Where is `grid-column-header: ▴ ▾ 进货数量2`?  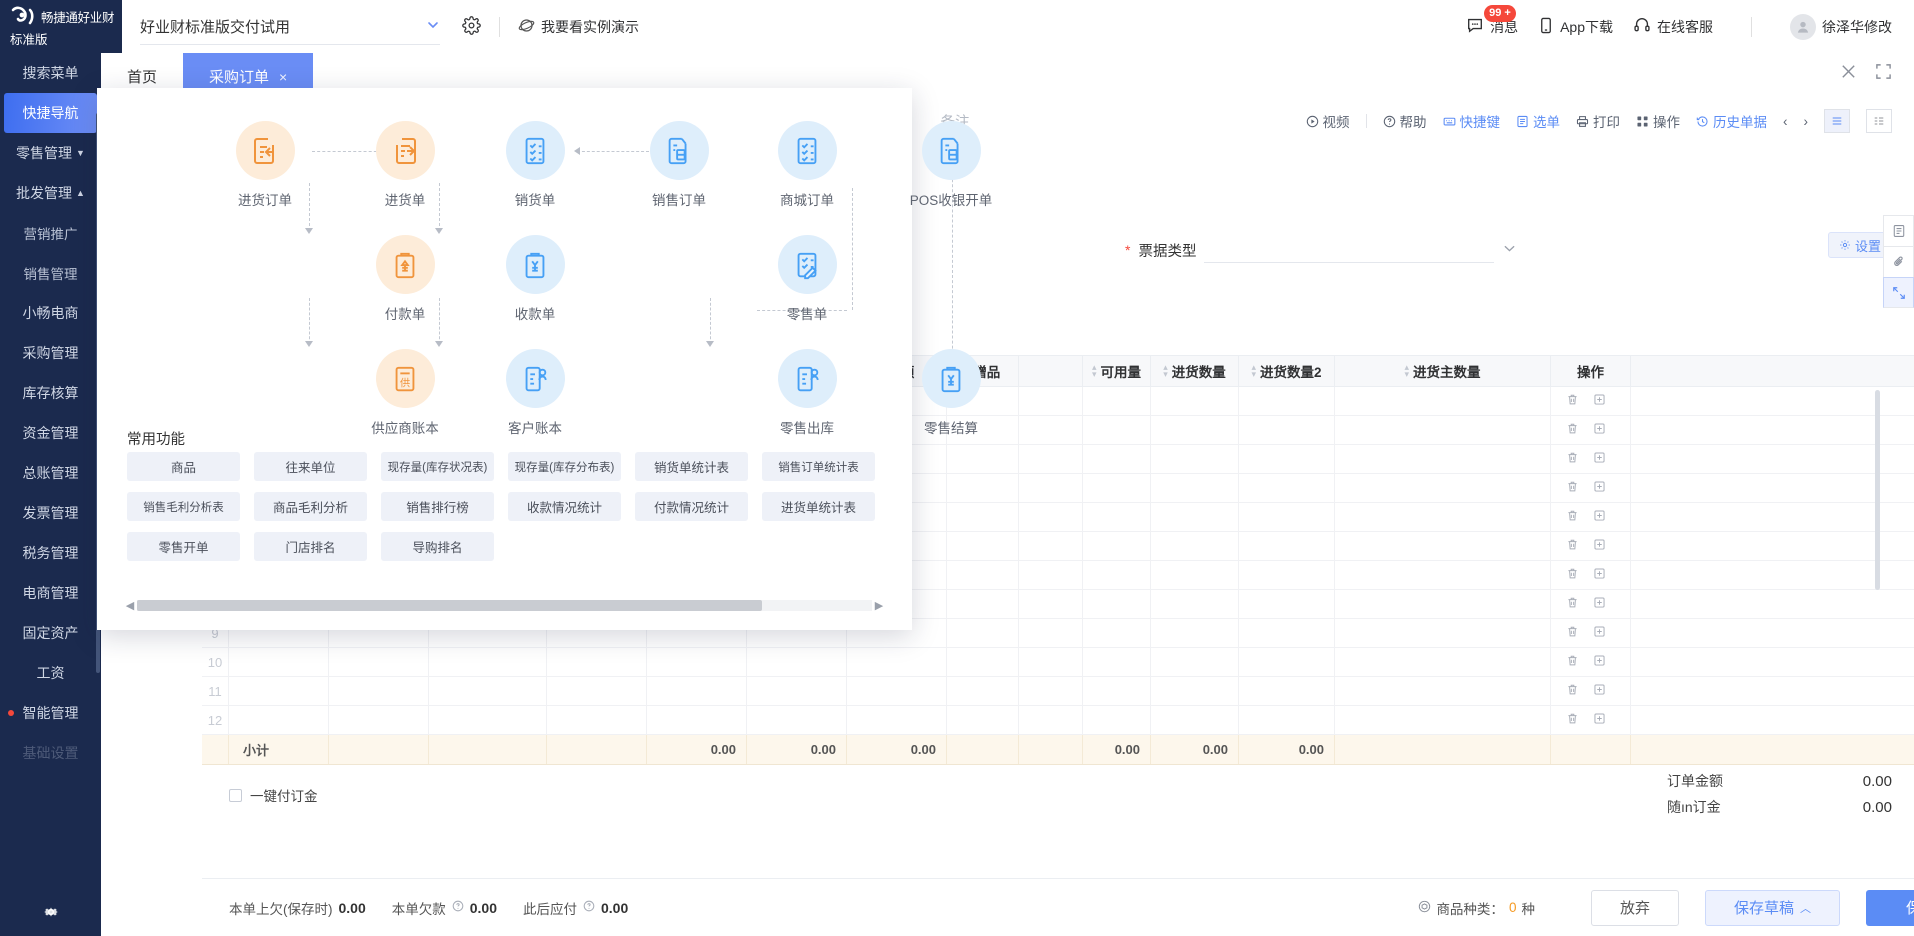
grid-column-header: ▴ ▾ 进货数量2 is located at coordinates (1287, 371).